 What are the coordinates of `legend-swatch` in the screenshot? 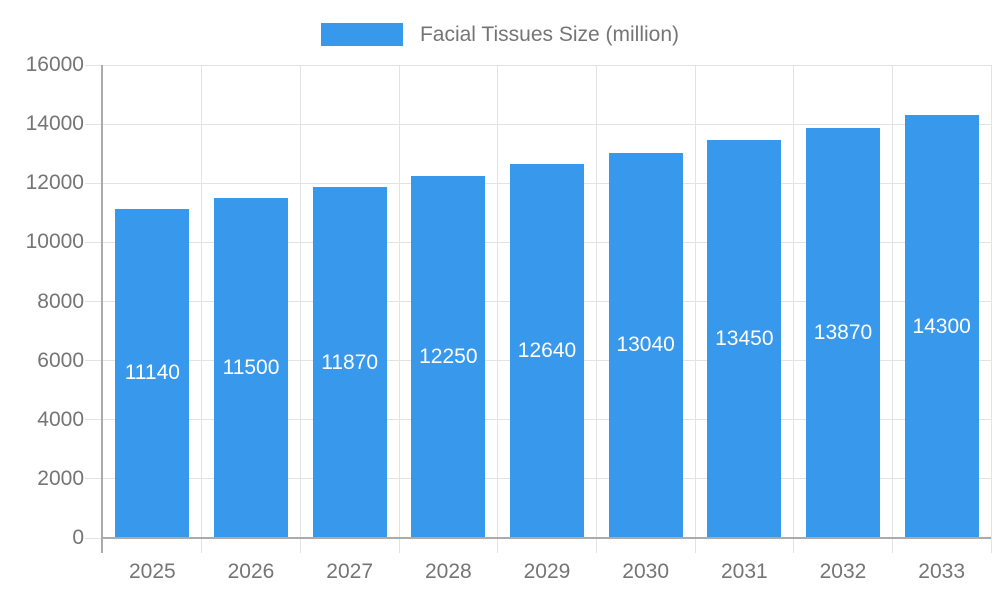 It's located at (361, 34).